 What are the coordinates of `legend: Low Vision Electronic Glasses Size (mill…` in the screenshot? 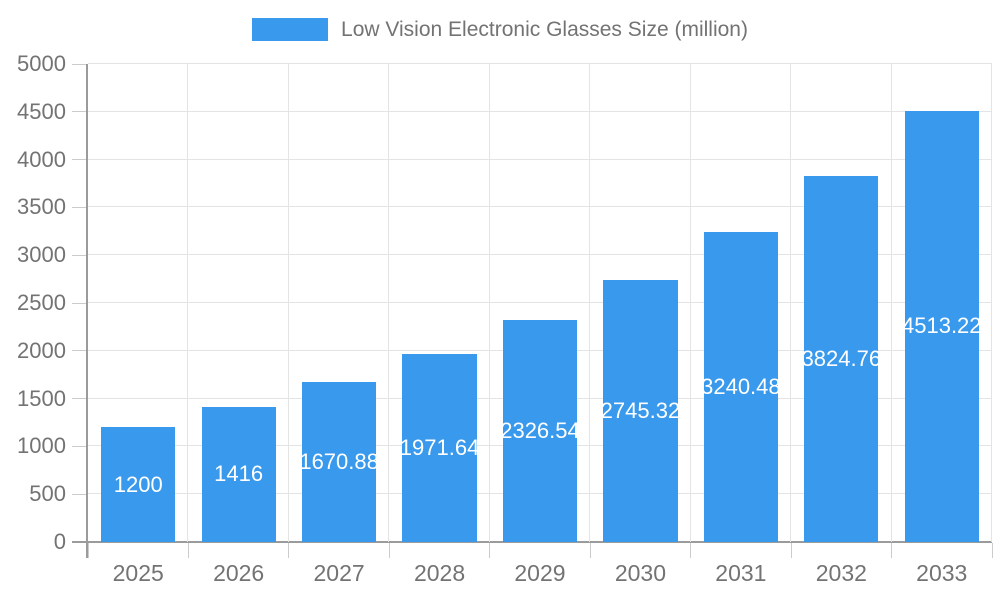 It's located at (500, 29).